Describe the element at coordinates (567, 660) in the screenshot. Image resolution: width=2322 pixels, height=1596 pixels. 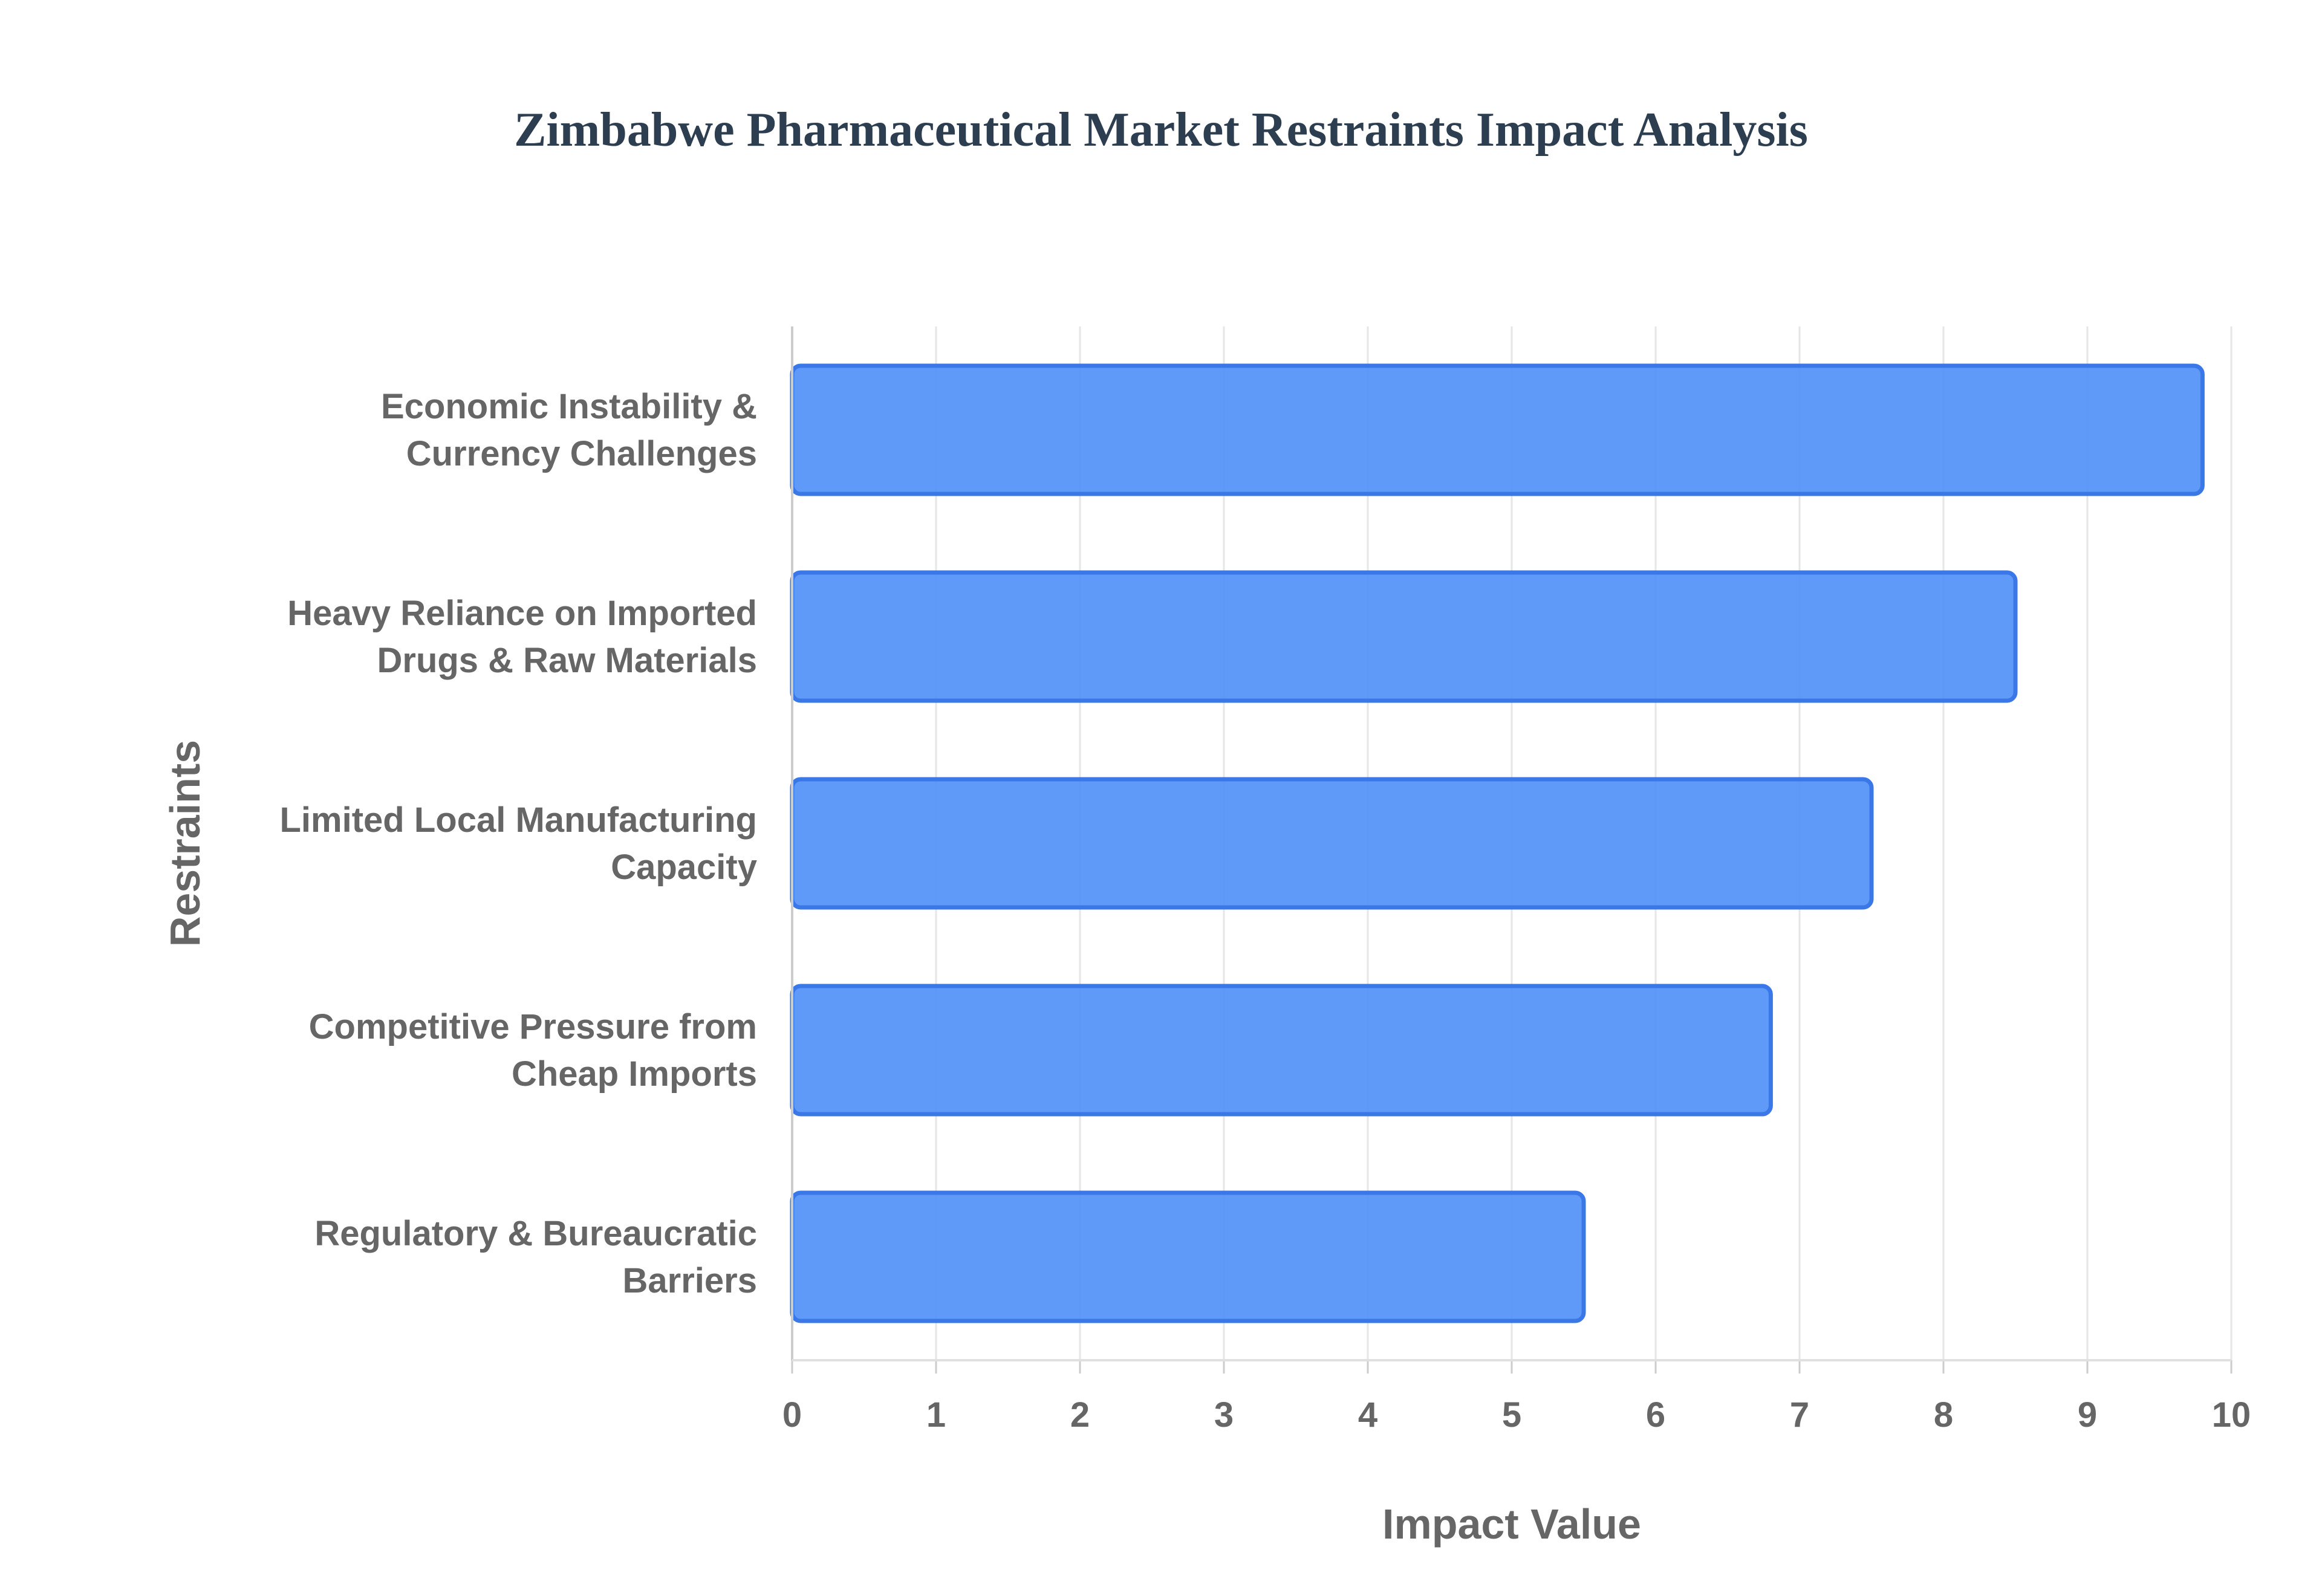
I see `y-category-label-line: Drugs & Raw Materials` at that location.